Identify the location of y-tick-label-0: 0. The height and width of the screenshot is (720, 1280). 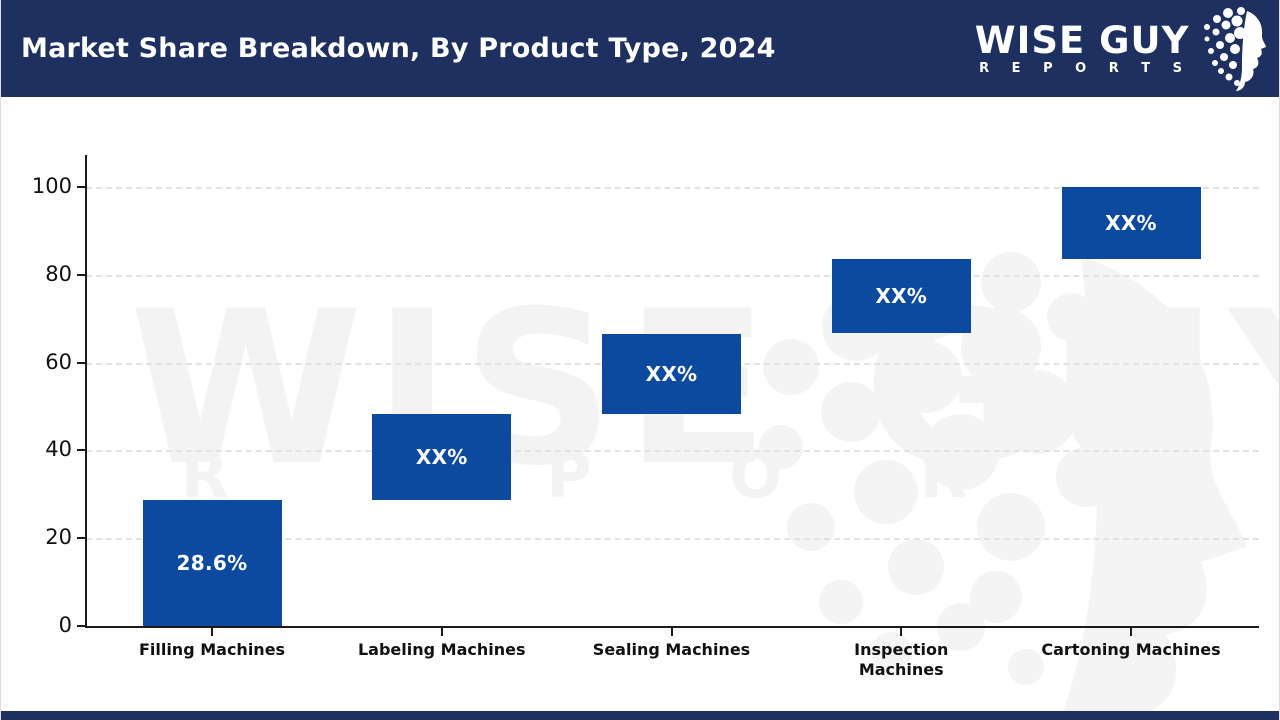
(65, 625).